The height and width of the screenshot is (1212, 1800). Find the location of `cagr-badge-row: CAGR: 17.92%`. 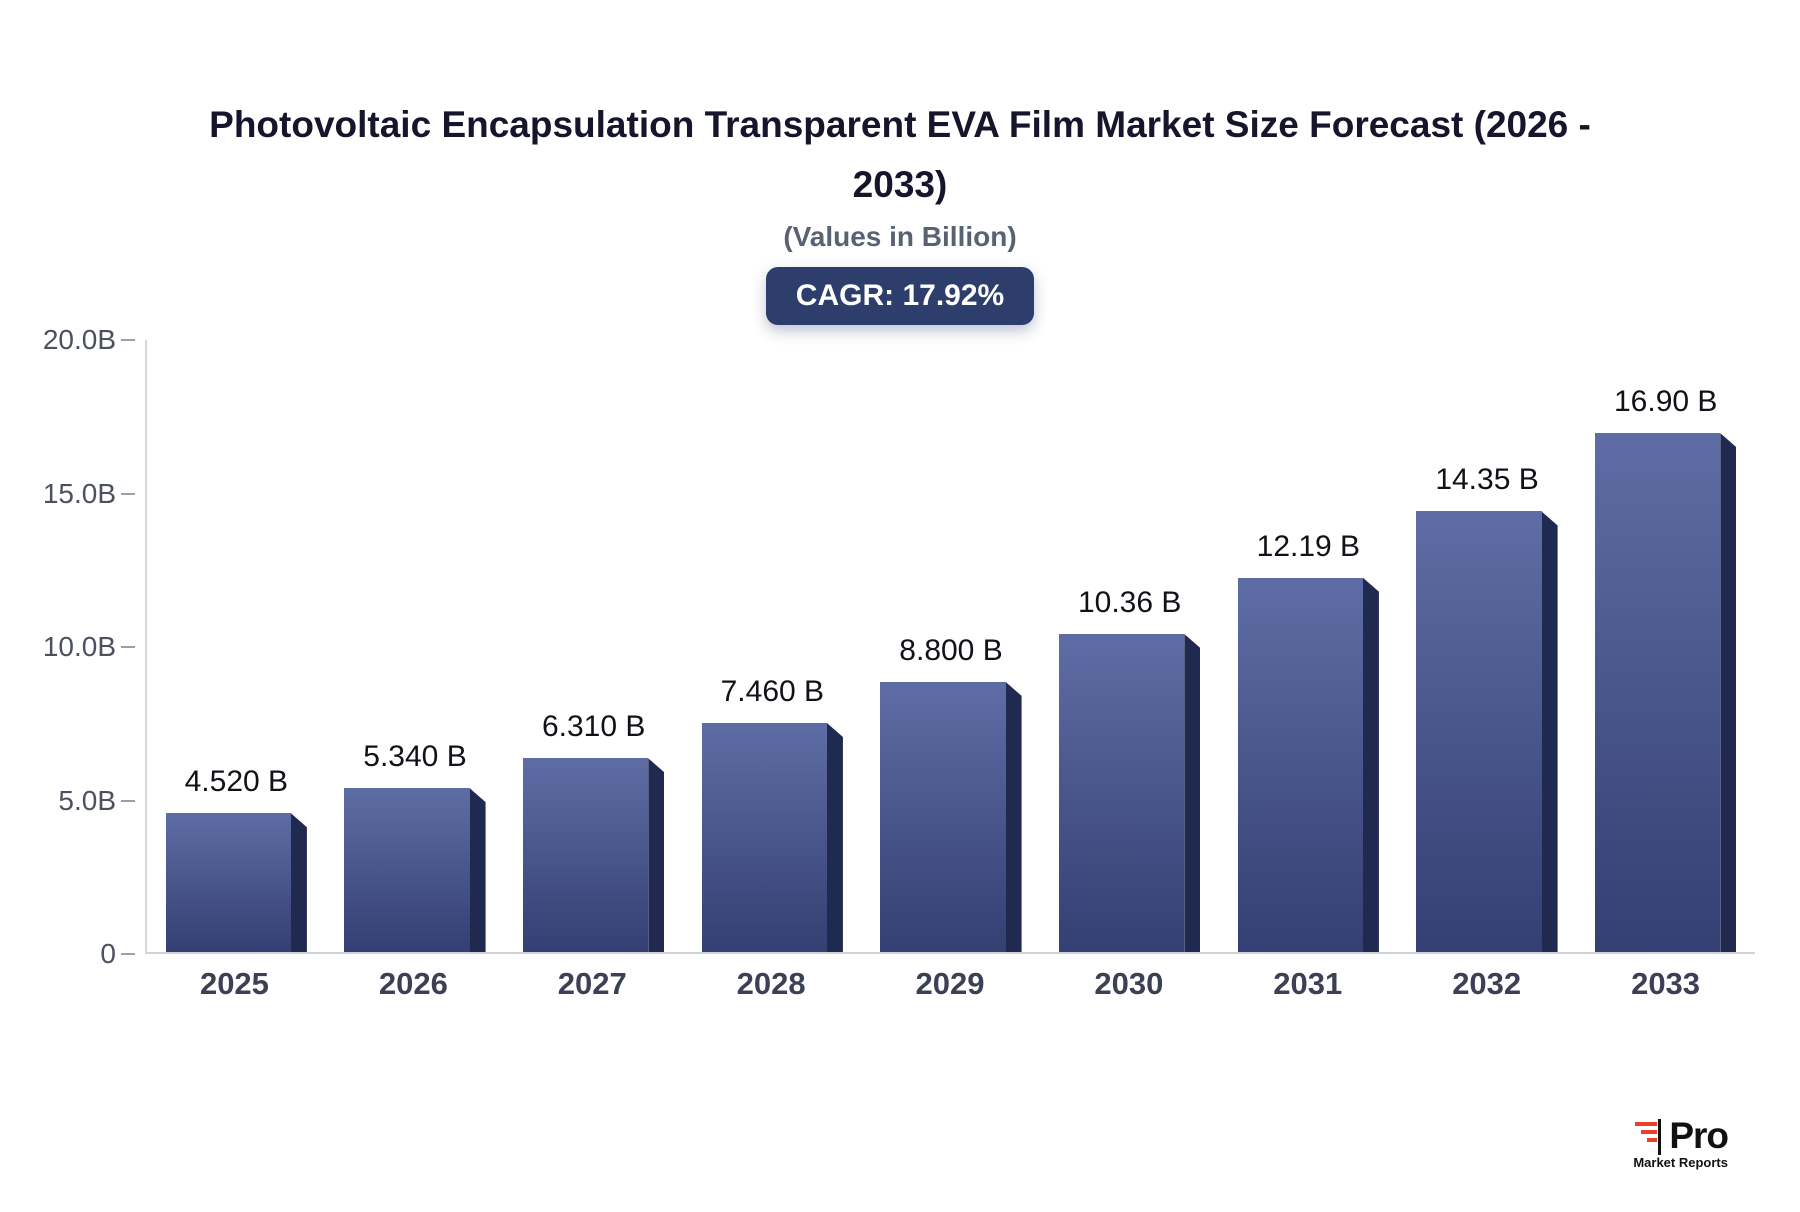

cagr-badge-row: CAGR: 17.92% is located at coordinates (900, 295).